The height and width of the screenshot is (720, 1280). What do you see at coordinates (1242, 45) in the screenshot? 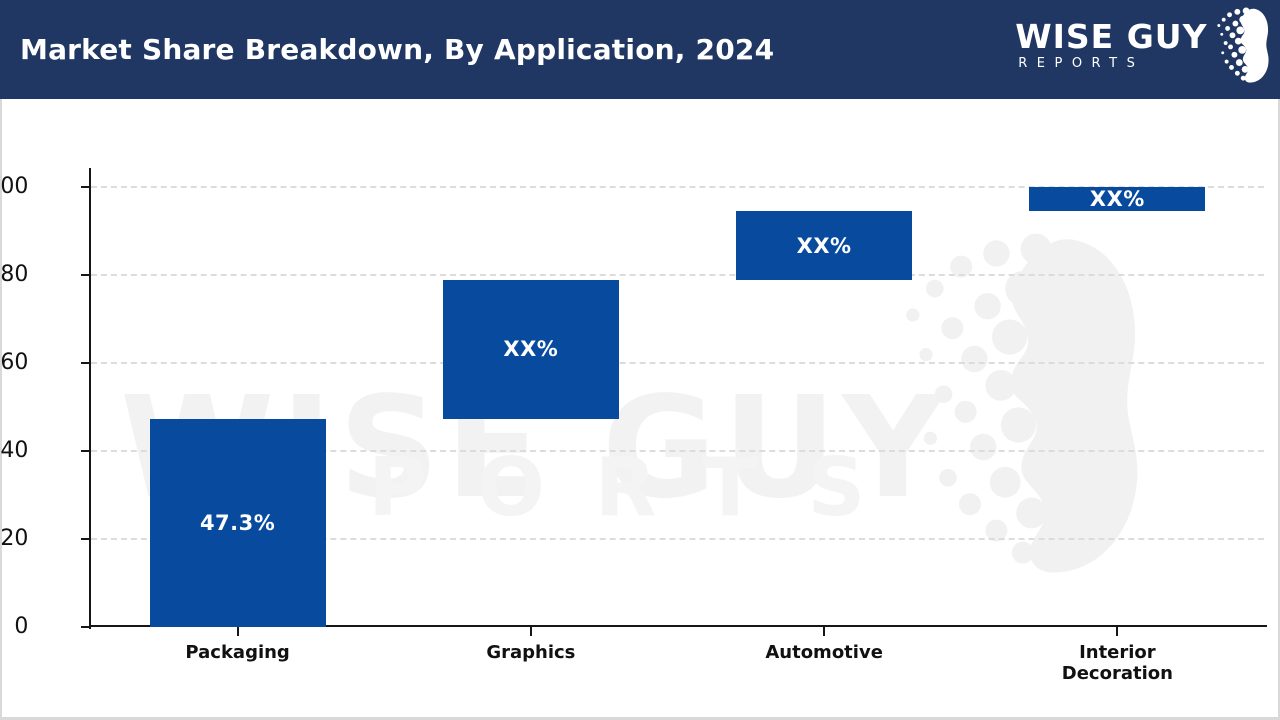
I see `face-logo-icon` at bounding box center [1242, 45].